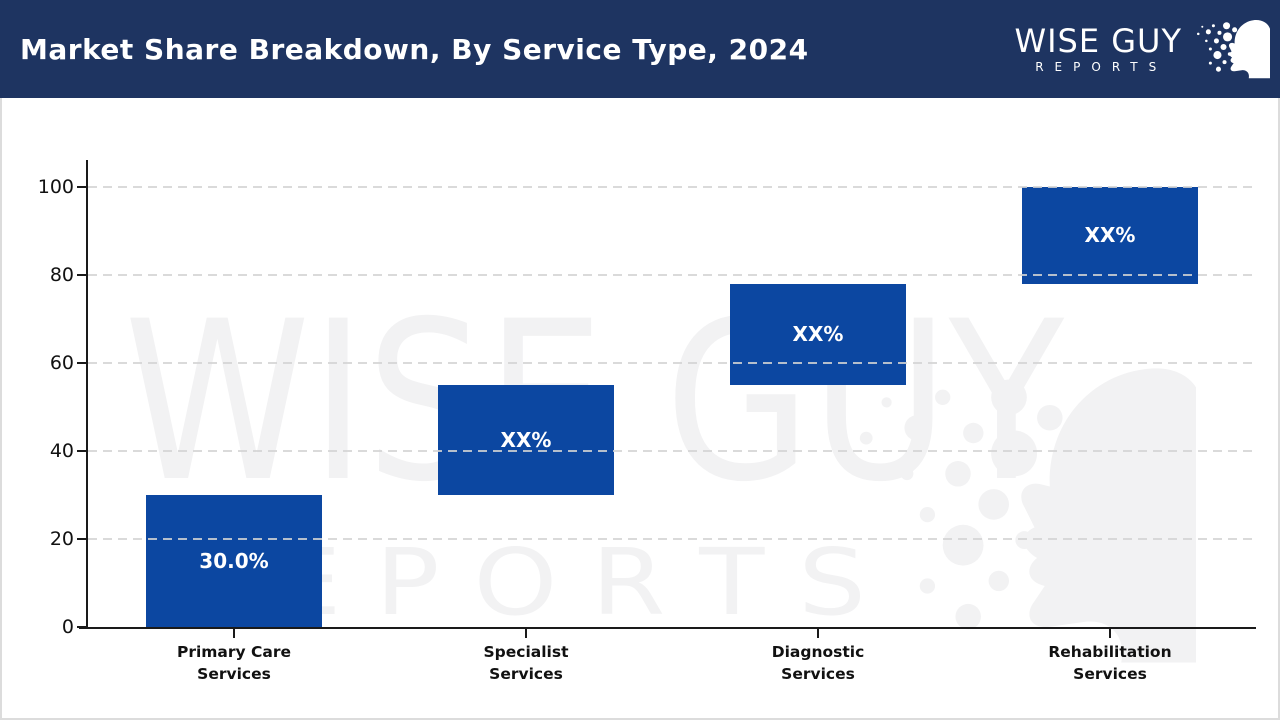 Image resolution: width=1280 pixels, height=720 pixels. What do you see at coordinates (61, 275) in the screenshot?
I see `y-tick-label: 80` at bounding box center [61, 275].